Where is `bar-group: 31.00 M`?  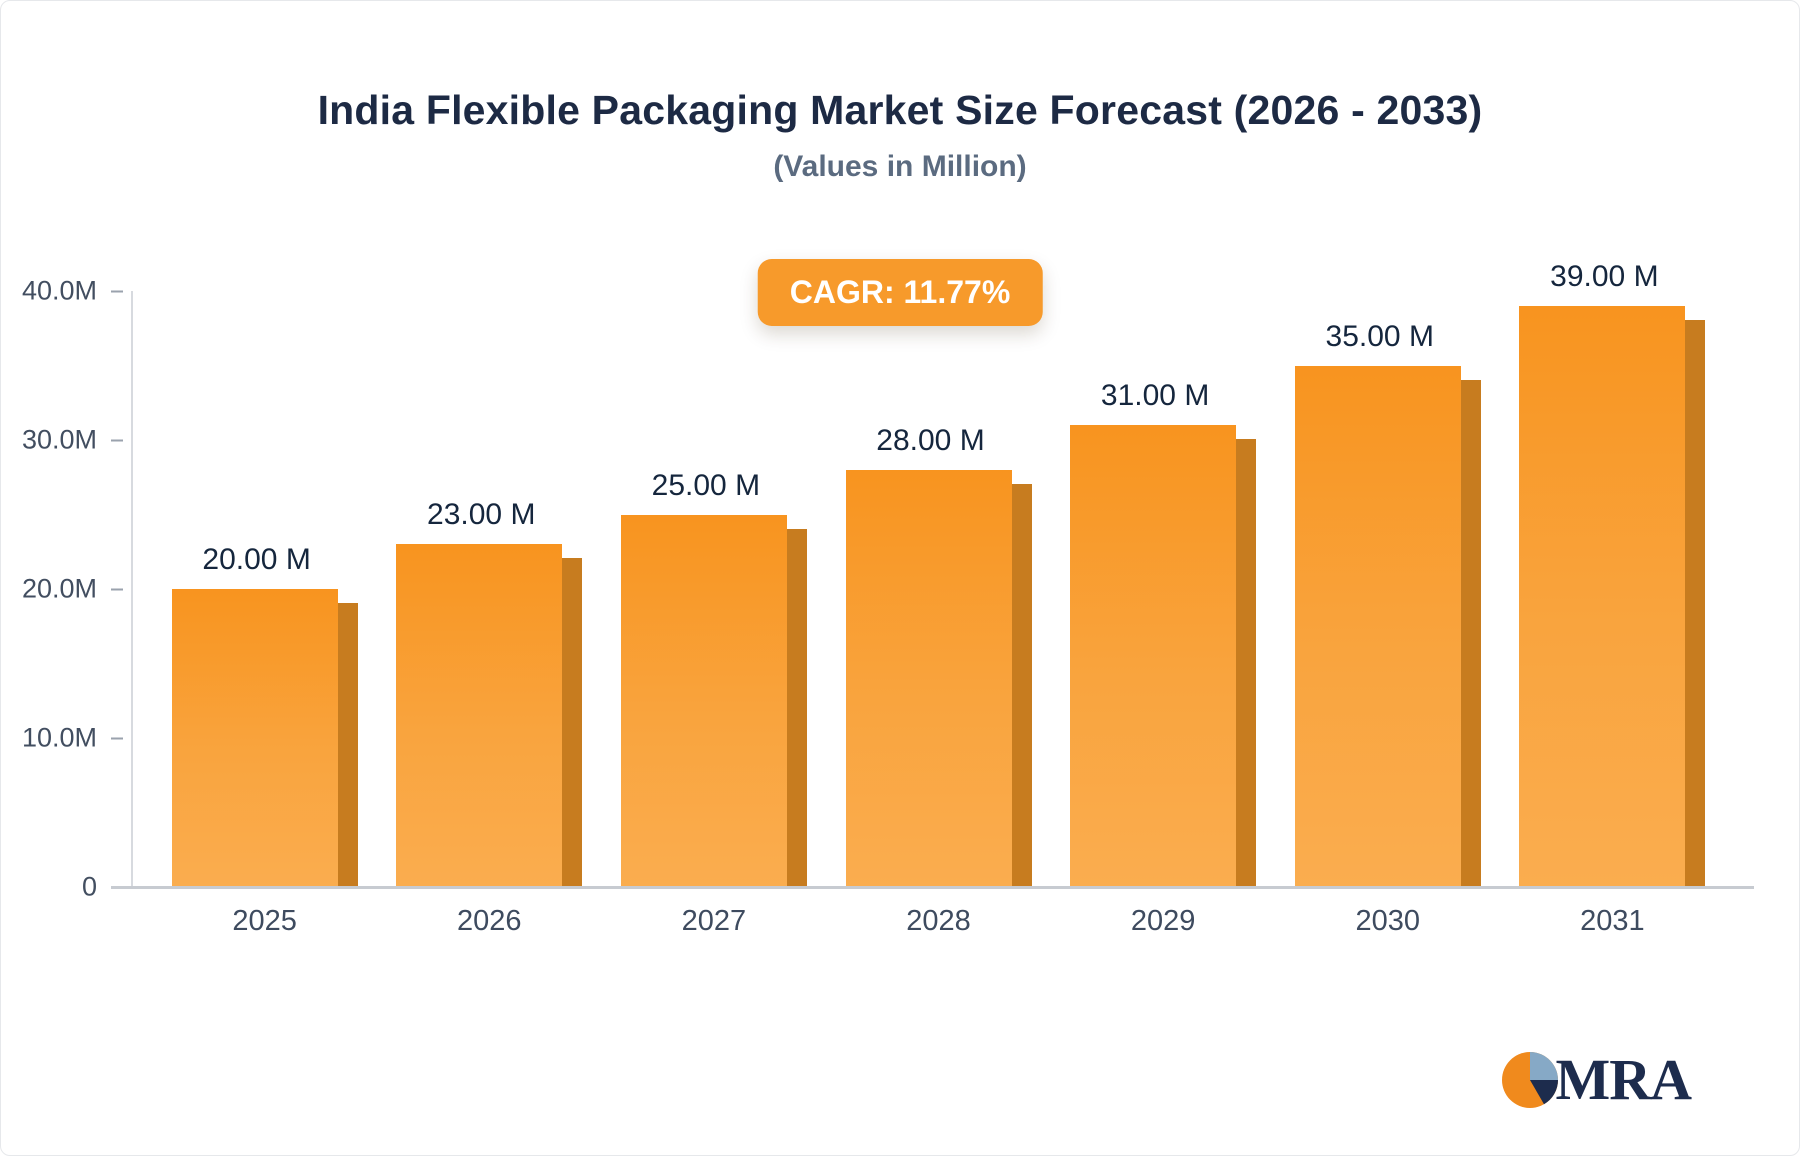 bar-group: 31.00 M is located at coordinates (1163, 589).